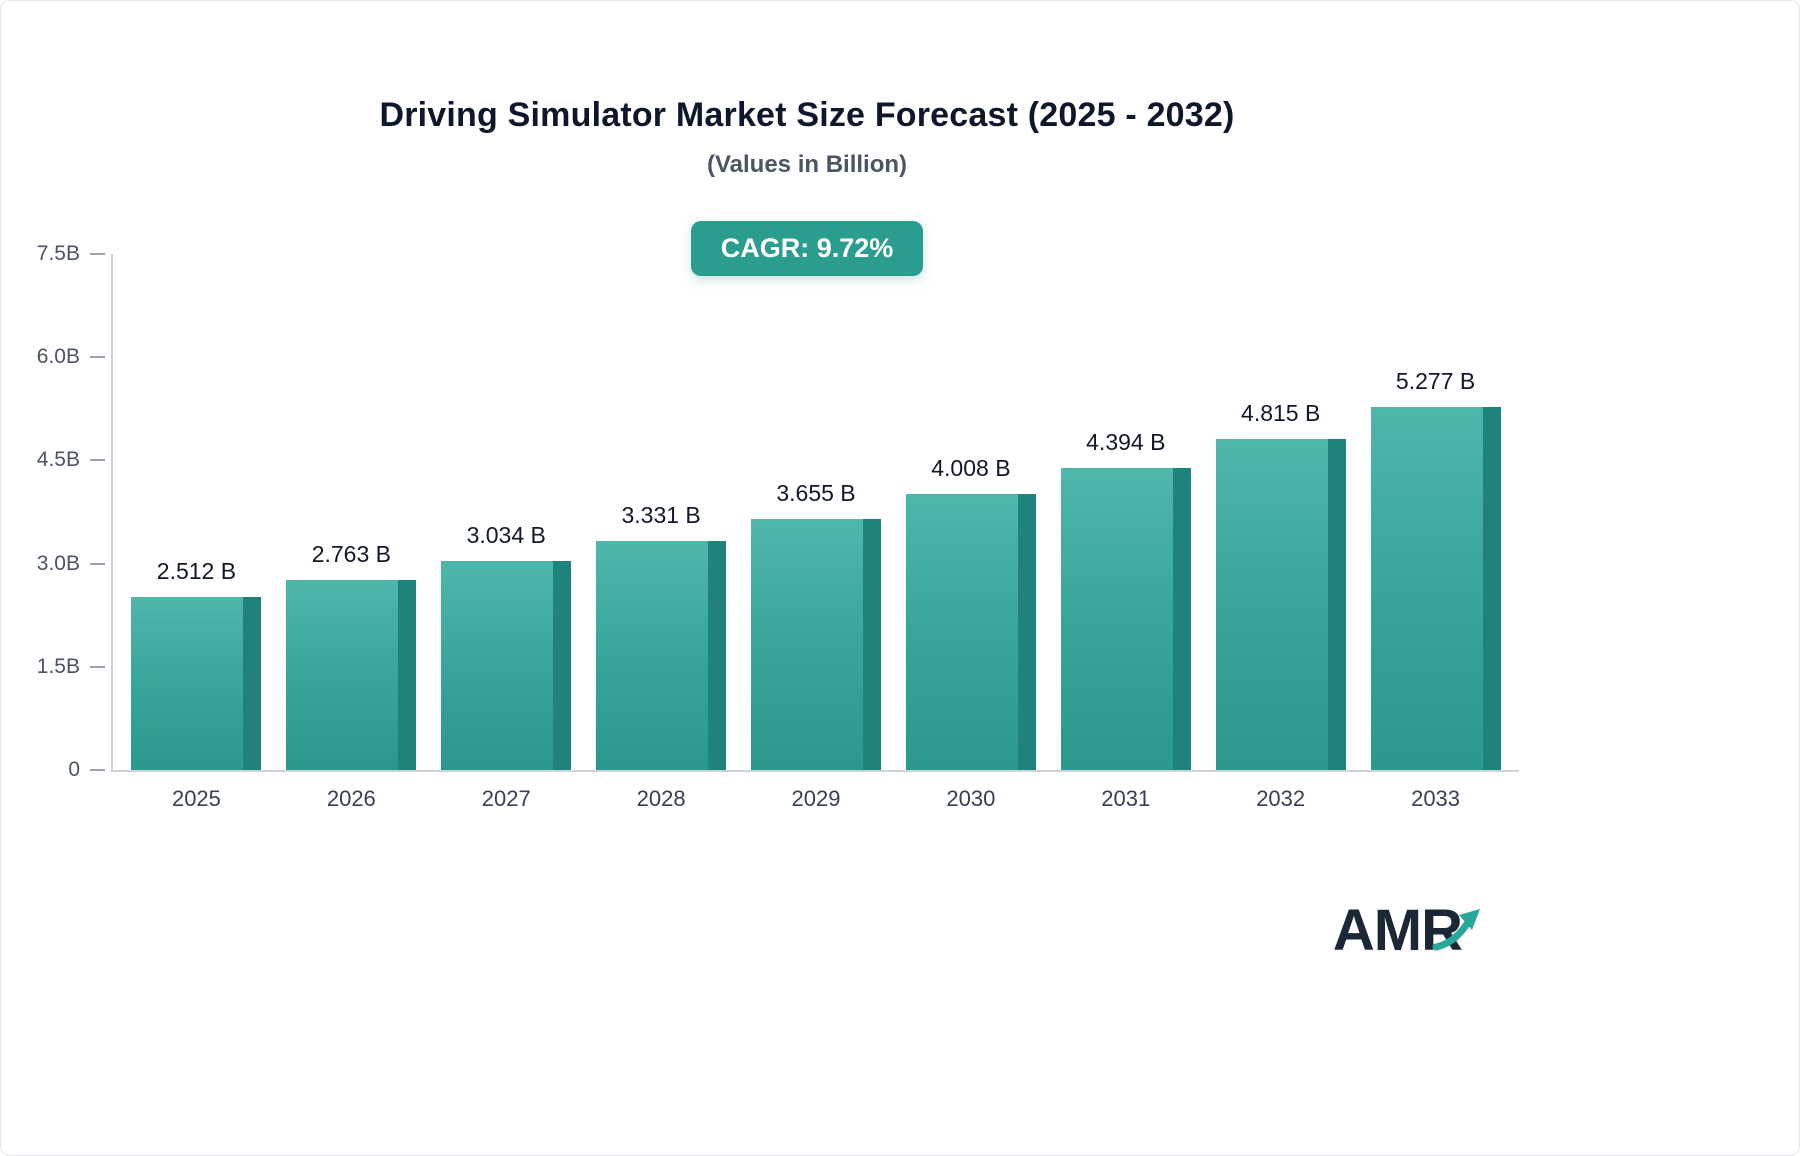  I want to click on x-tick-label: 2026, so click(351, 798).